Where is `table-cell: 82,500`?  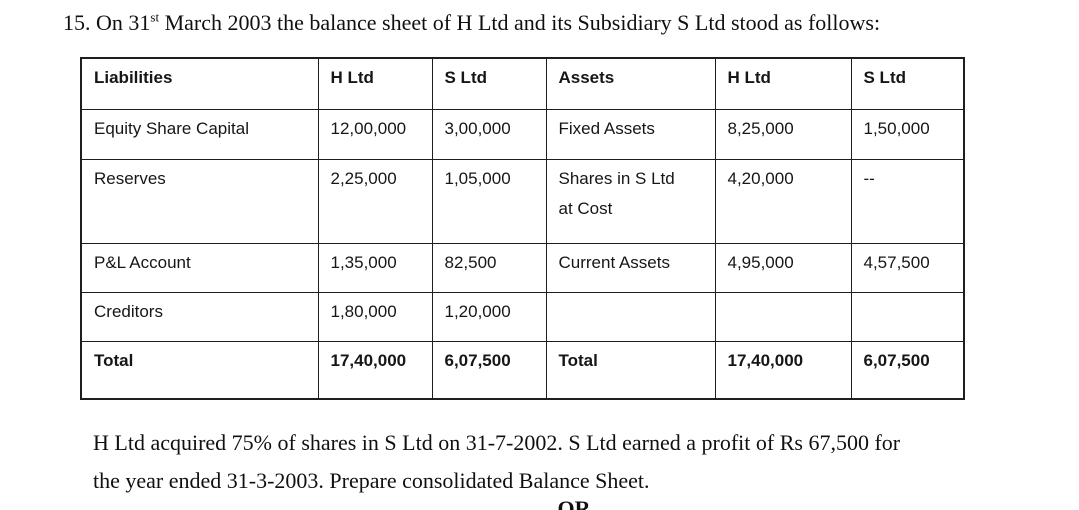 table-cell: 82,500 is located at coordinates (489, 267).